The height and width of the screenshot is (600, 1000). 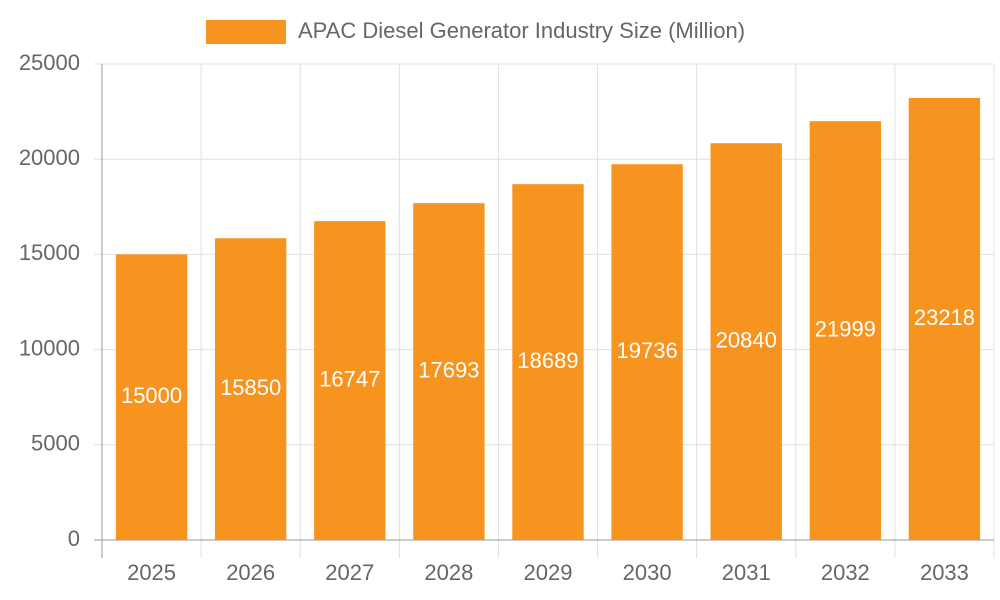 I want to click on x-tick-label: 2027, so click(x=349, y=572).